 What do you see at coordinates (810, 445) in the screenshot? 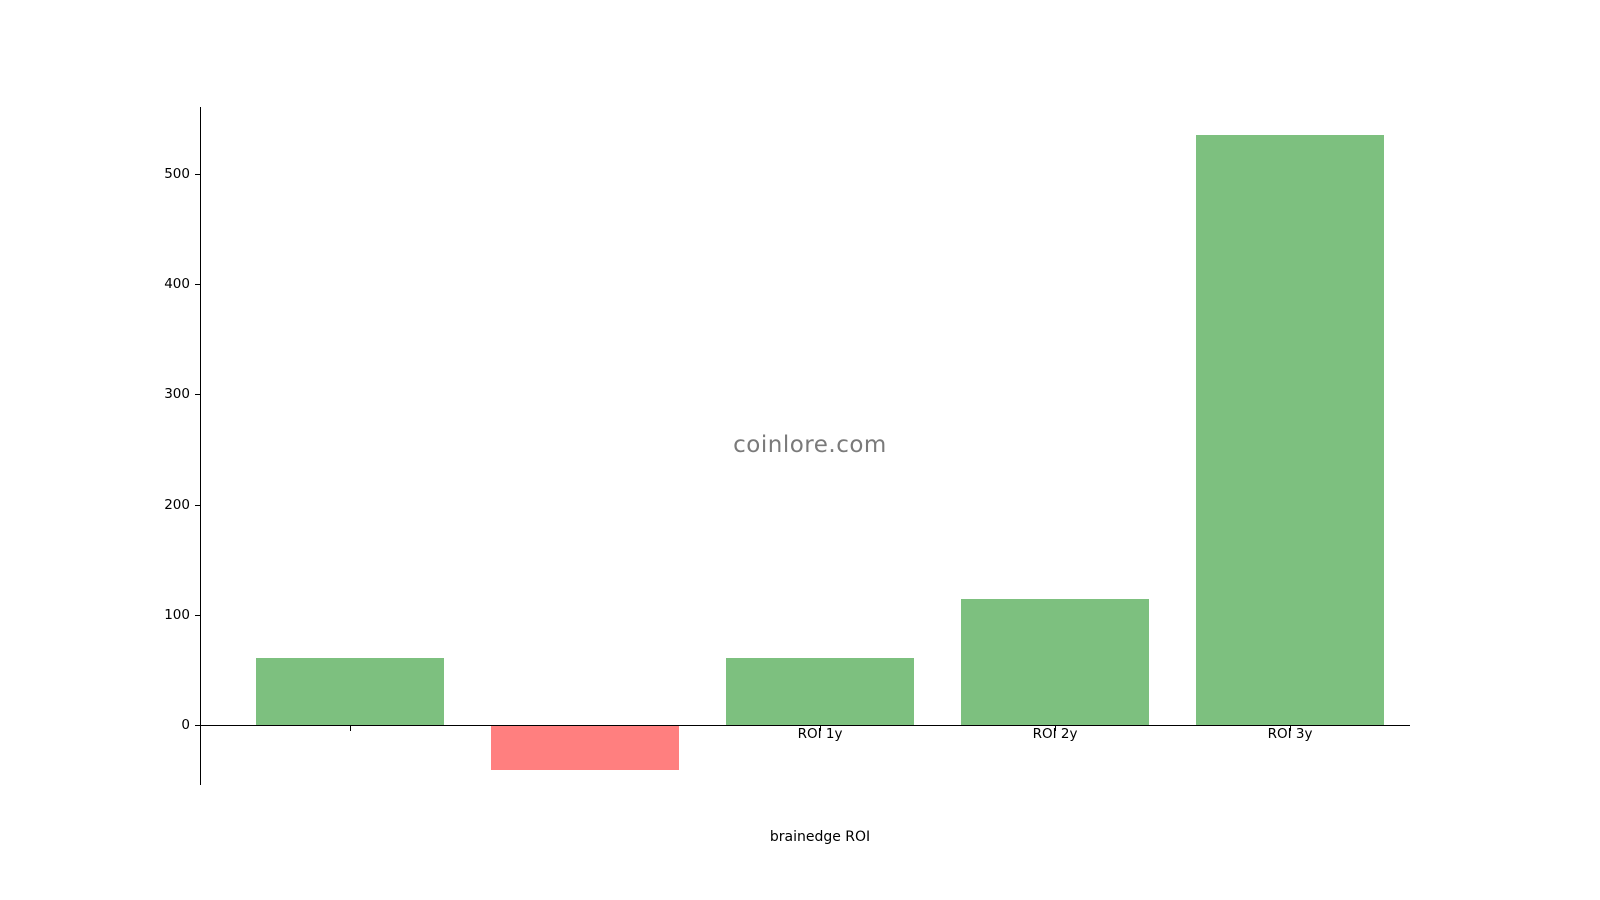
I see `watermark-text: coinlore.com` at bounding box center [810, 445].